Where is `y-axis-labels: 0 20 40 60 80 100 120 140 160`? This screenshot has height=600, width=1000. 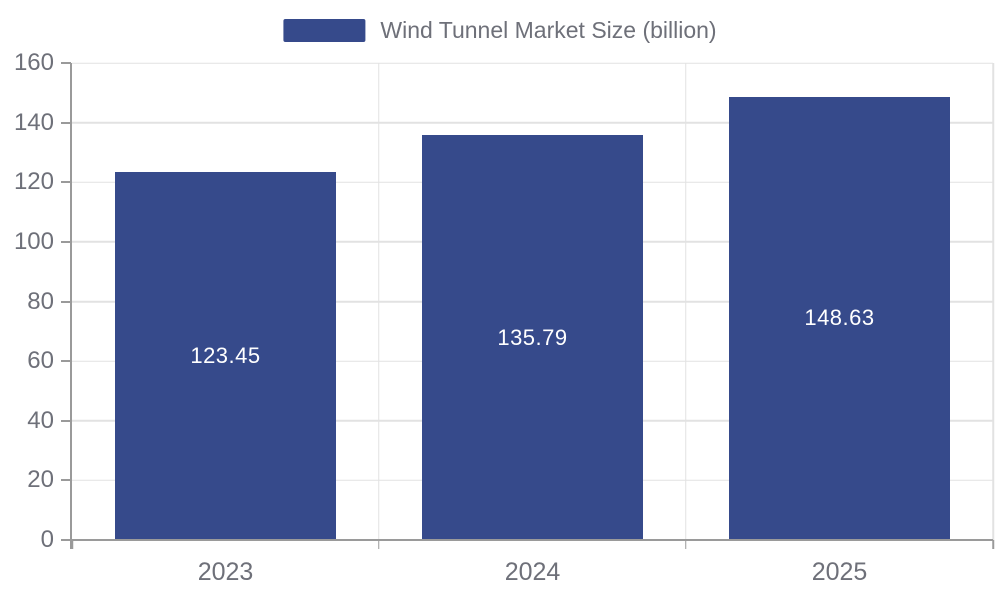 y-axis-labels: 0 20 40 60 80 100 120 140 160 is located at coordinates (27, 301).